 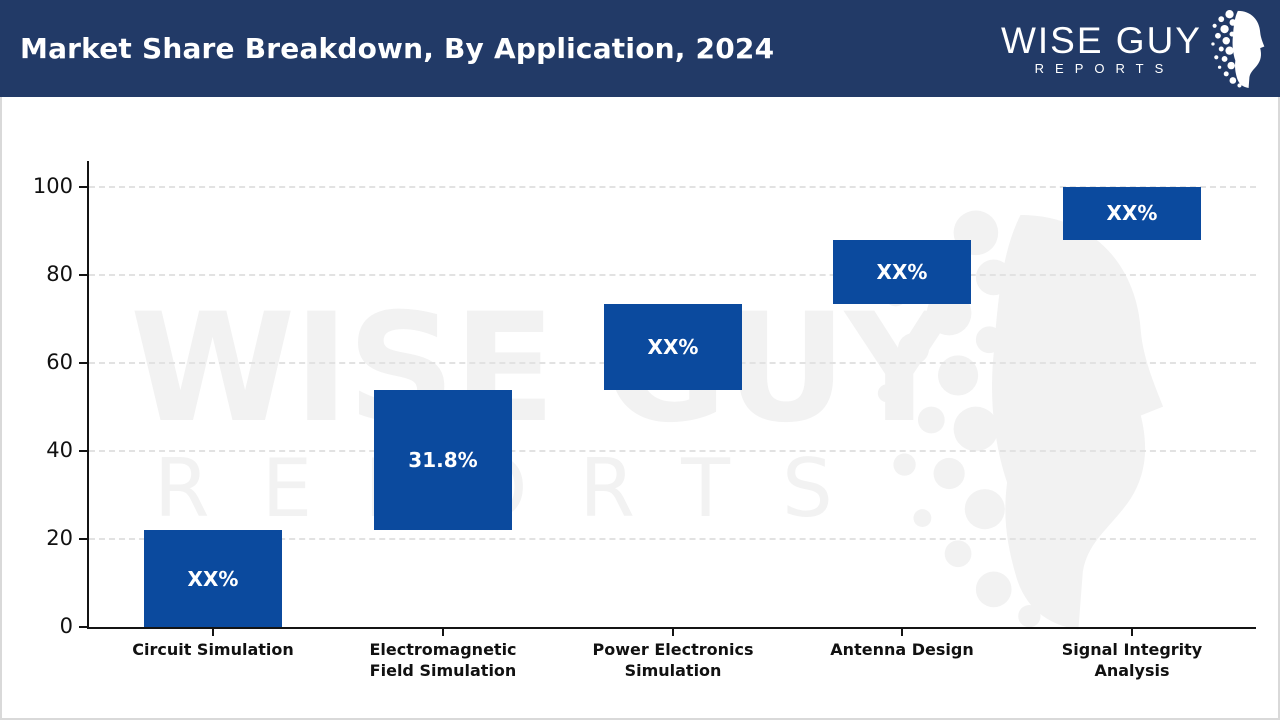 I want to click on category-label-antenna-design: Antenna Design, so click(x=902, y=649).